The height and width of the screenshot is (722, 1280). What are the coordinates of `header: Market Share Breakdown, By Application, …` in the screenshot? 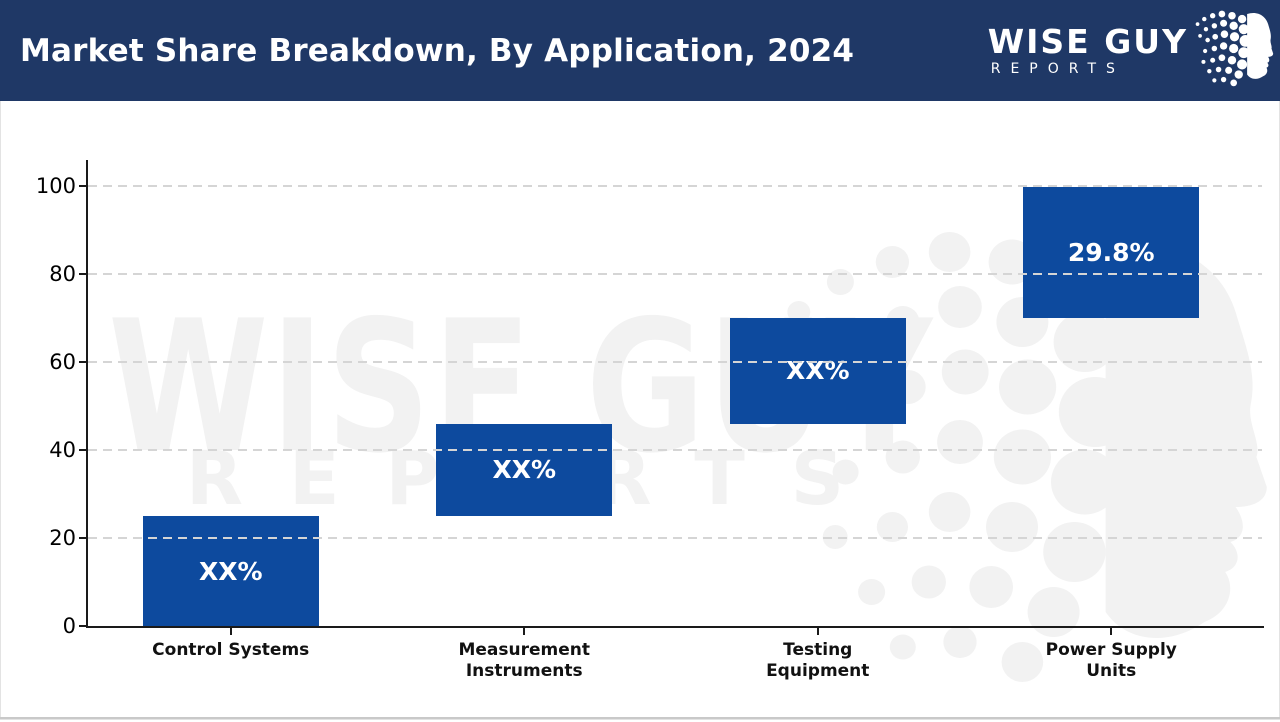 It's located at (640, 50).